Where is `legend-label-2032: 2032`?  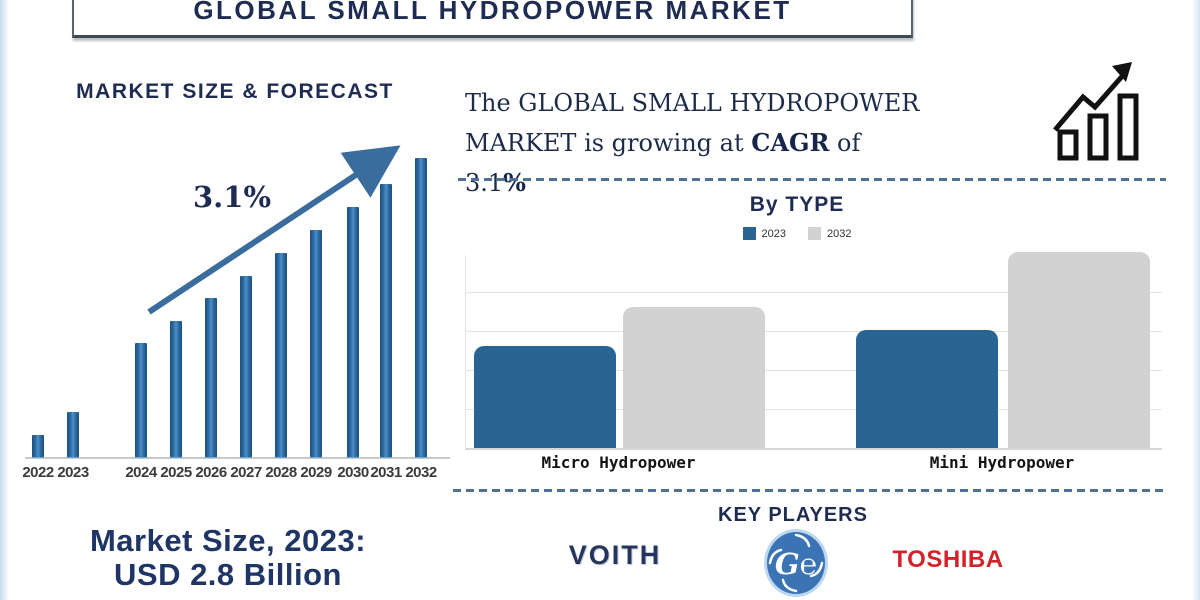
legend-label-2032: 2032 is located at coordinates (839, 233).